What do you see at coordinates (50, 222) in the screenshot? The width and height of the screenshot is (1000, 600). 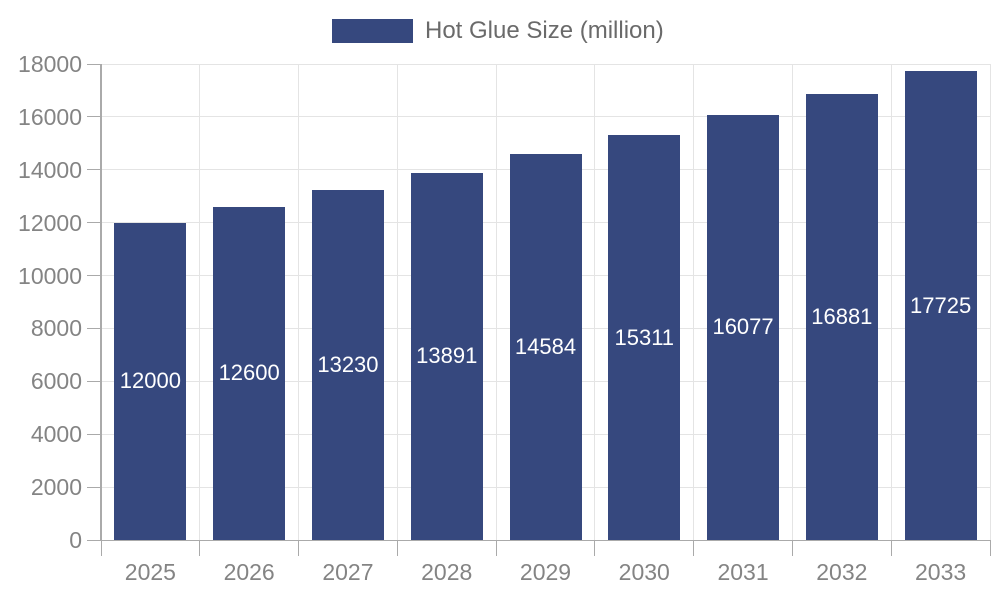 I see `y-axis-label: 12000` at bounding box center [50, 222].